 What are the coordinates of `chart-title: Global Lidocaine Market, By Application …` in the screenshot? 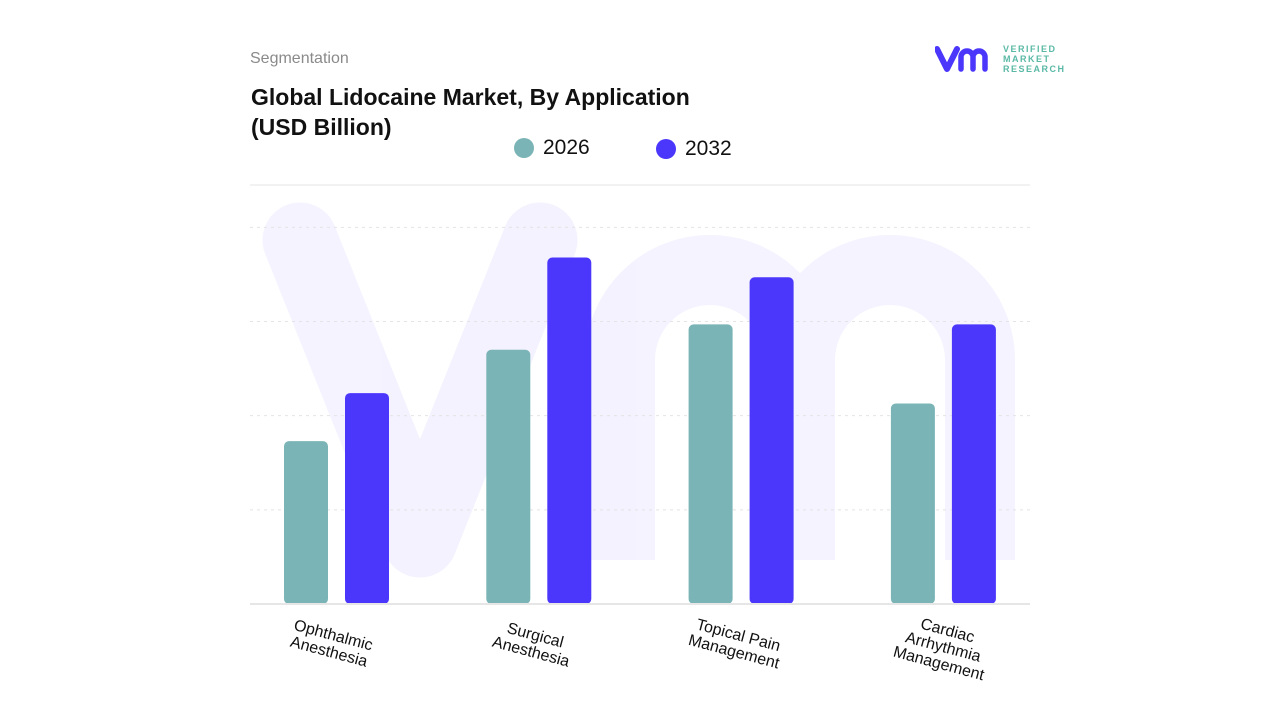 It's located at (501, 112).